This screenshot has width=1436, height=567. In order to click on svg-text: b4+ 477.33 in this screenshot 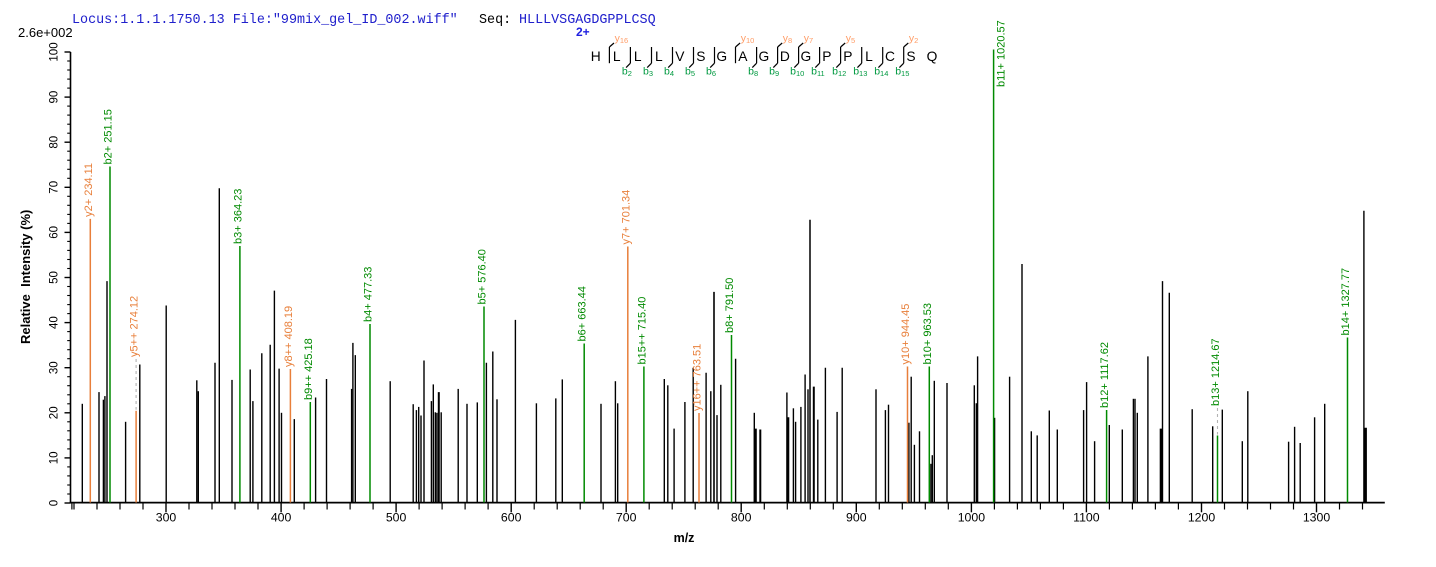, I will do `click(369, 294)`.